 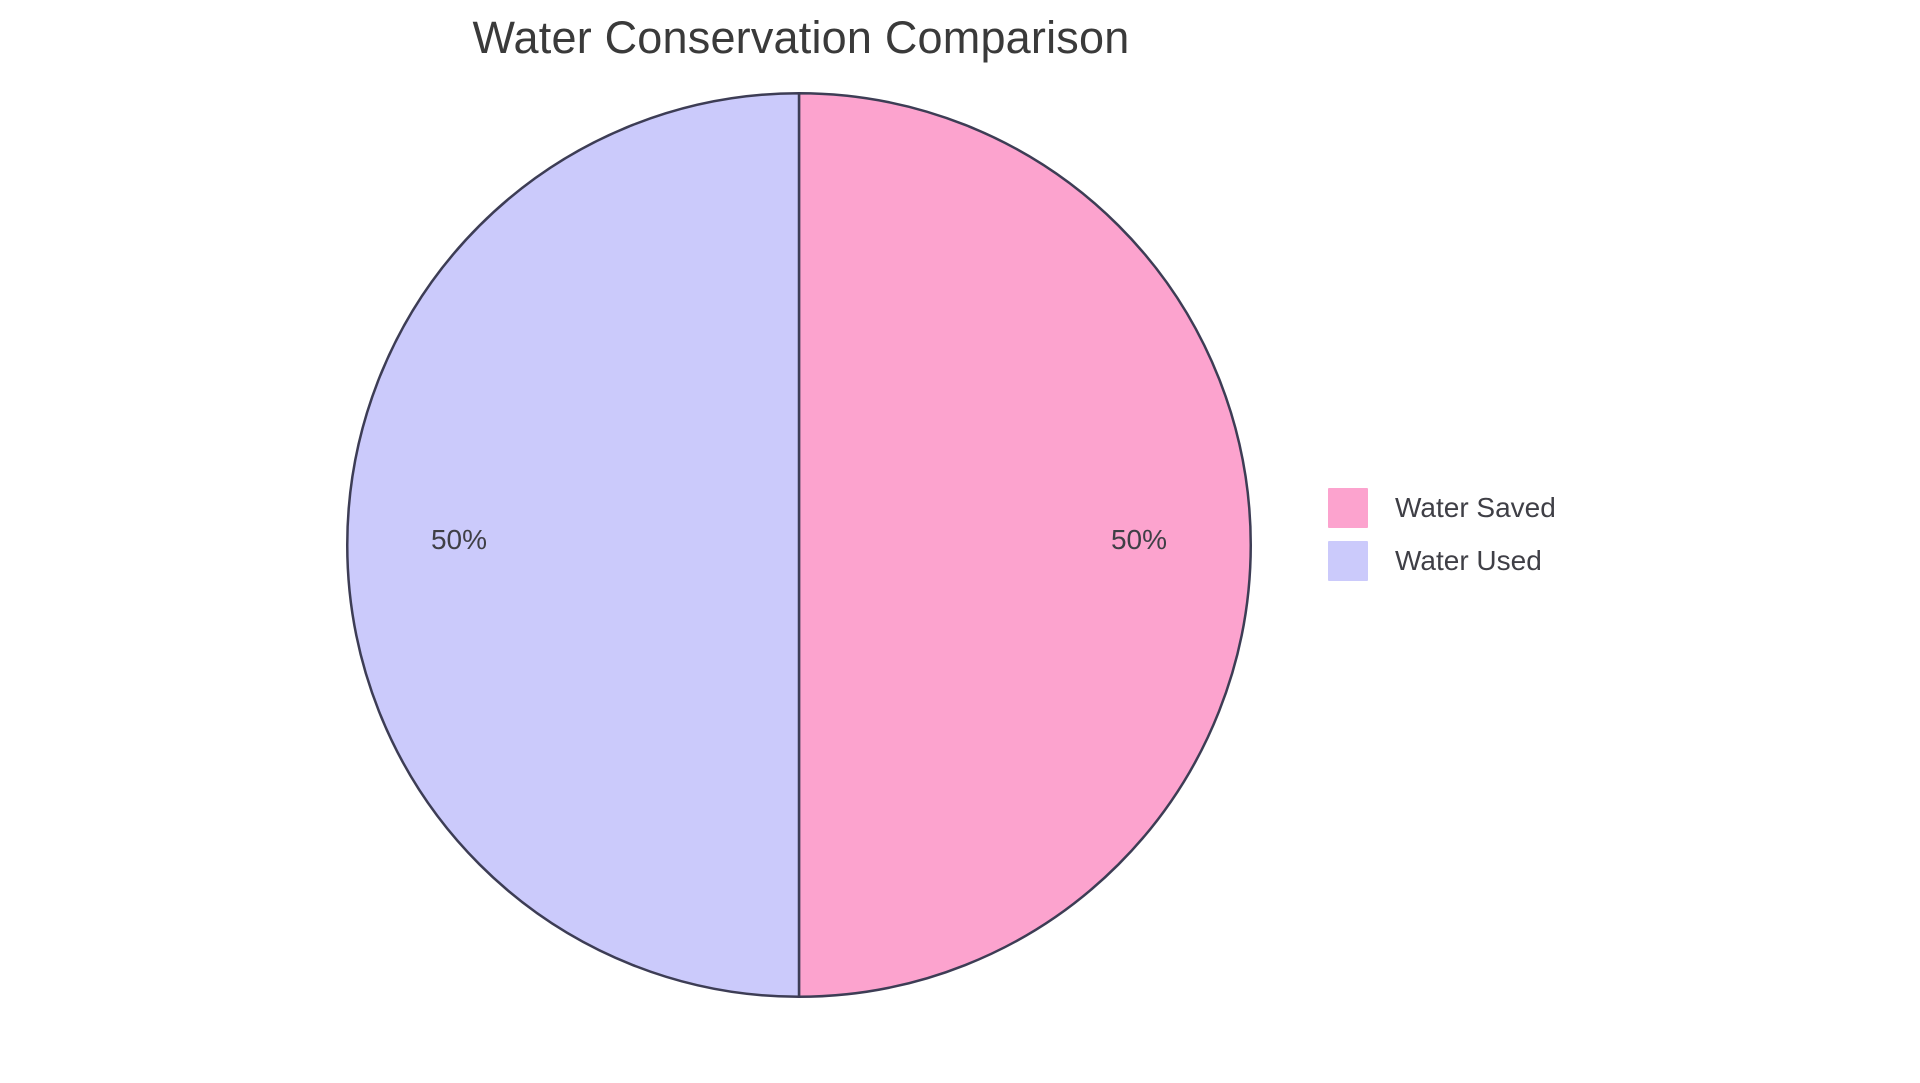 I want to click on pie-slice-label-water-used: 50%, so click(x=459, y=539).